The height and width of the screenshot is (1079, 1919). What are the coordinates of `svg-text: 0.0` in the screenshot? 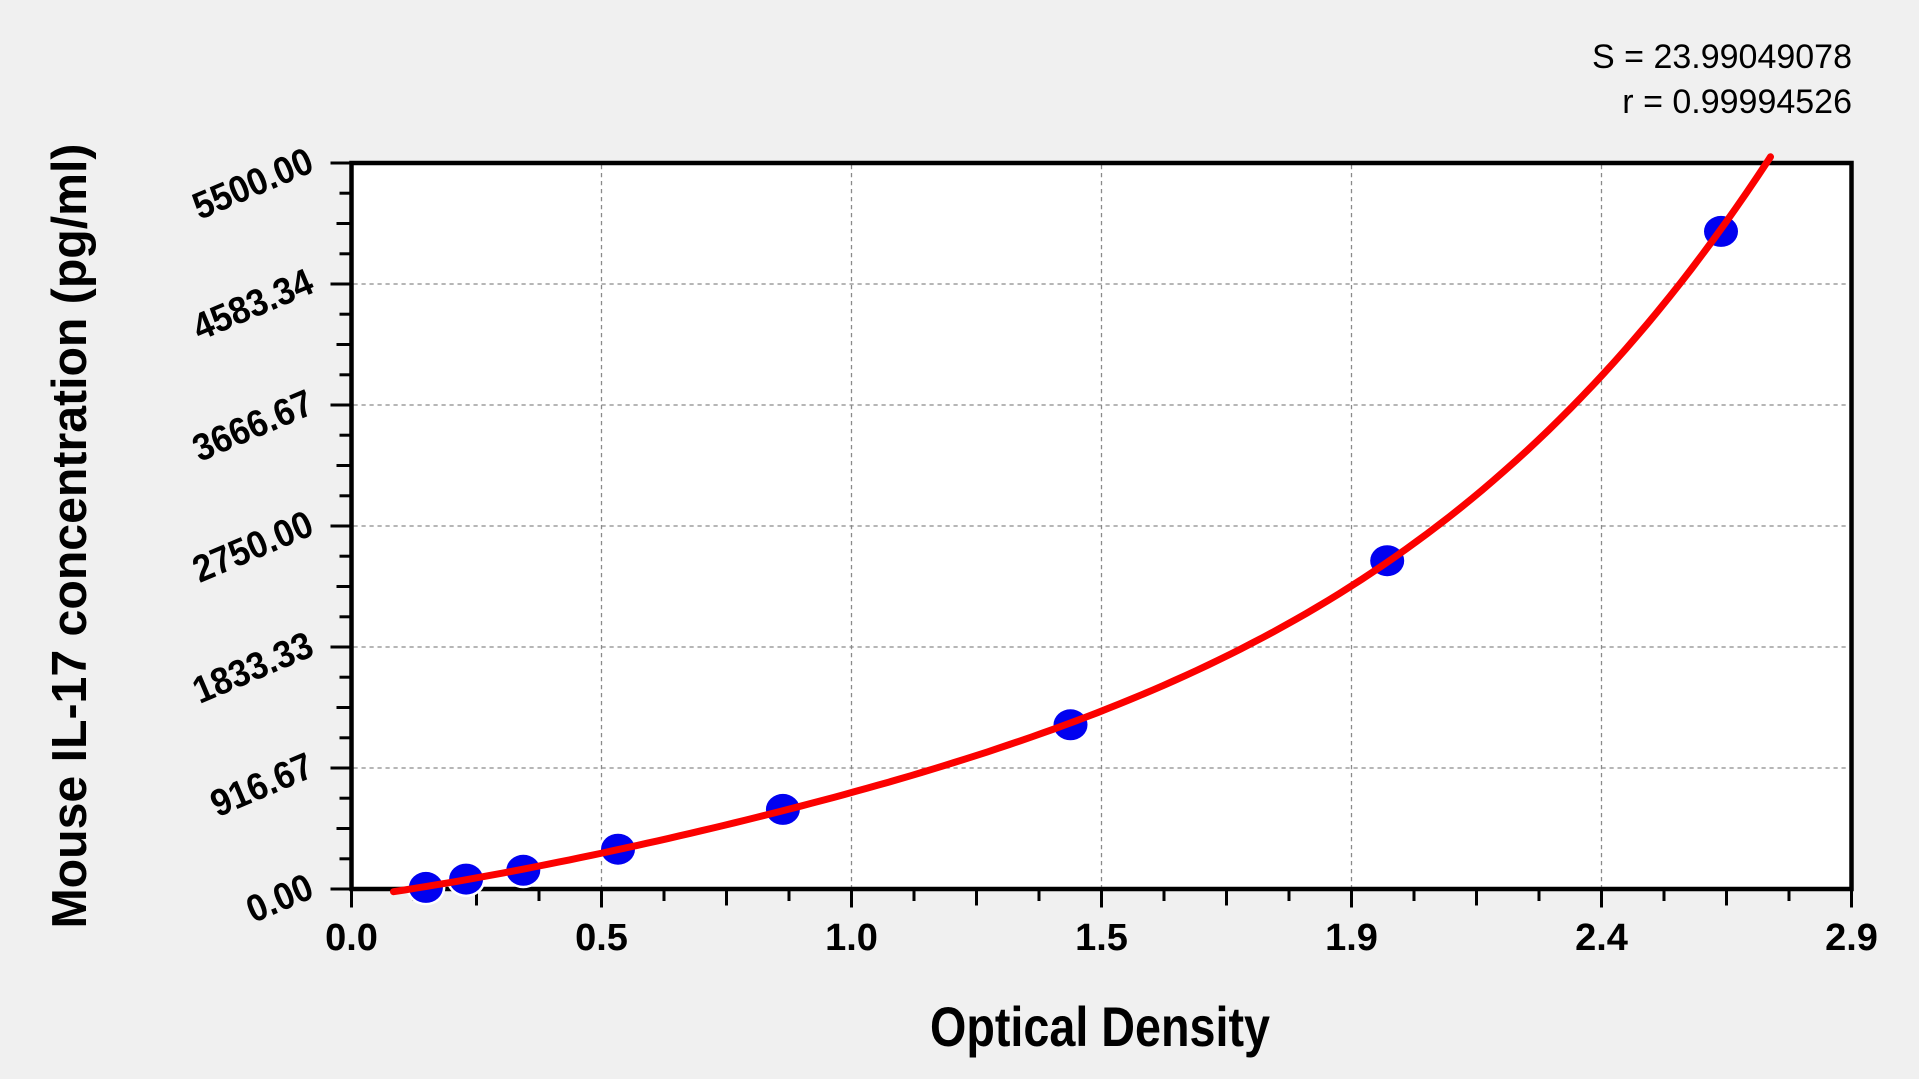 It's located at (351, 938).